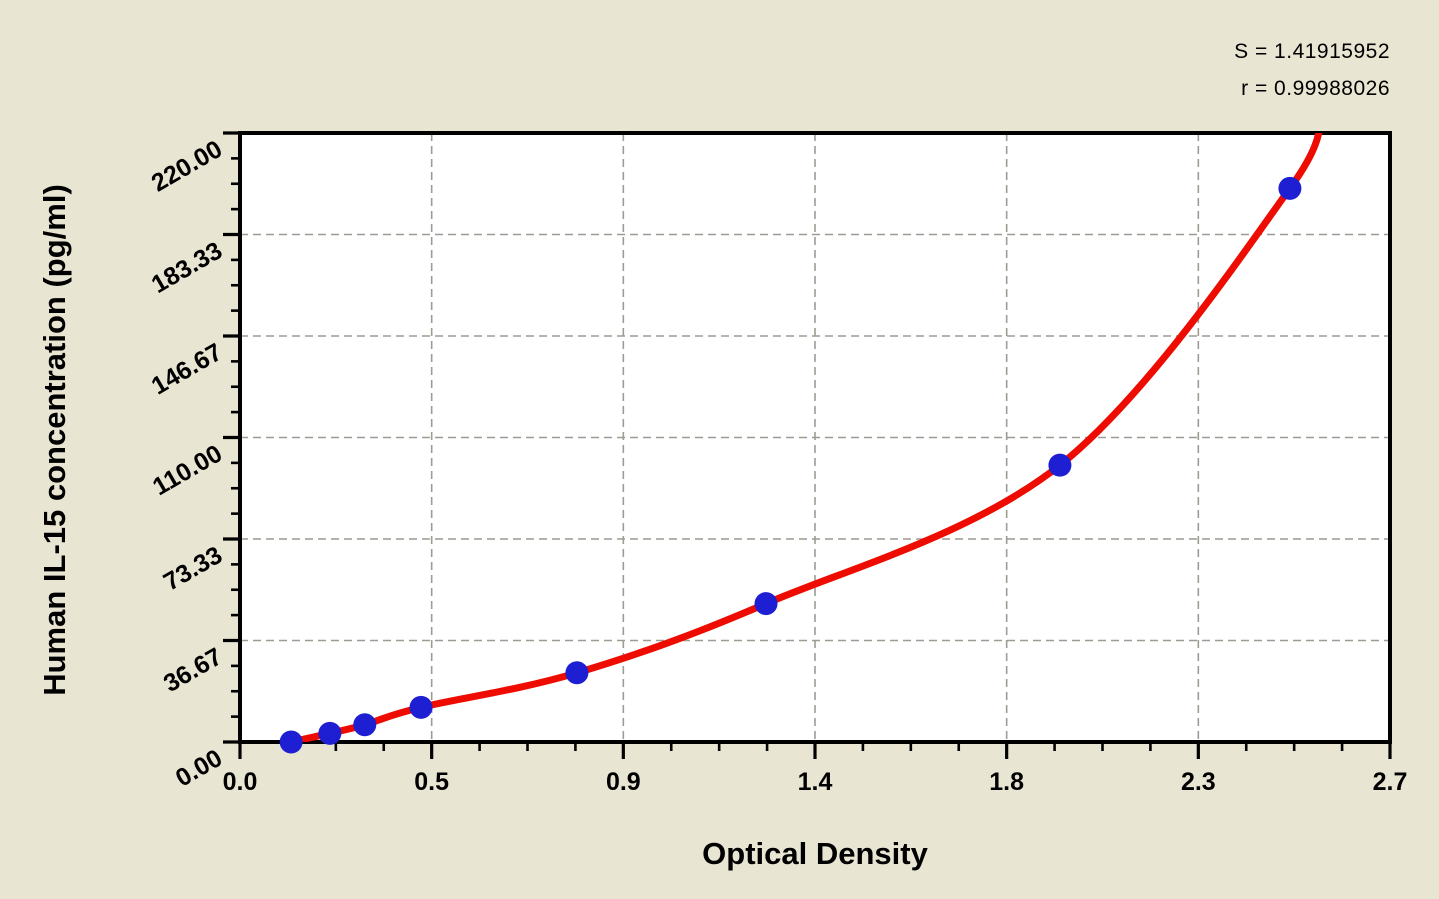  Describe the element at coordinates (1312, 51) in the screenshot. I see `fit-s-value: S = 1.41915952` at that location.